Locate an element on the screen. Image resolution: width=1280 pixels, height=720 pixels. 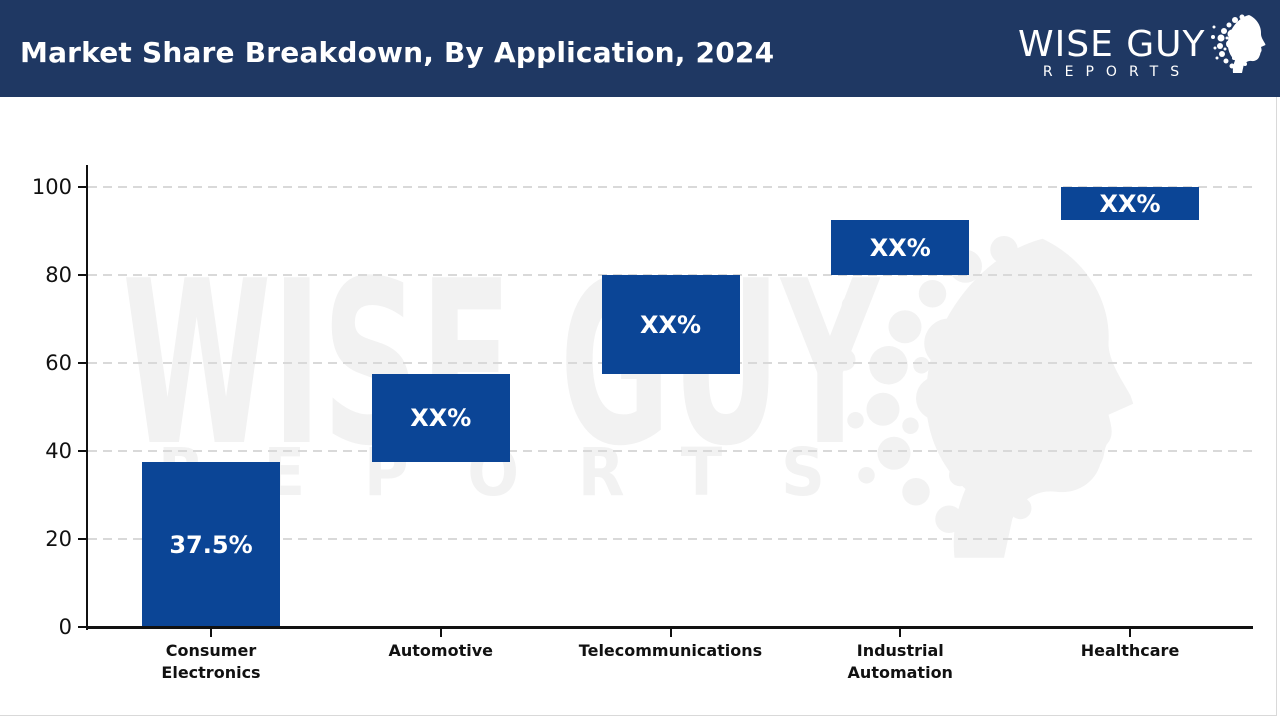
bar-value-label-4: XX% is located at coordinates (900, 247).